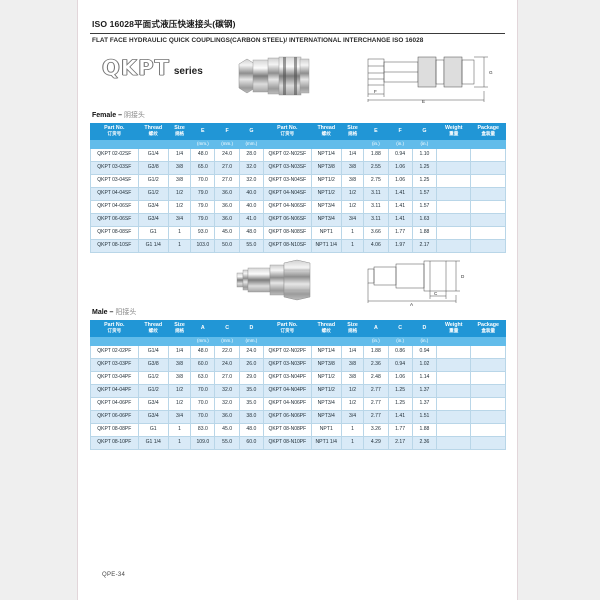  What do you see at coordinates (454, 378) in the screenshot?
I see `male-cell-r2-c12` at bounding box center [454, 378].